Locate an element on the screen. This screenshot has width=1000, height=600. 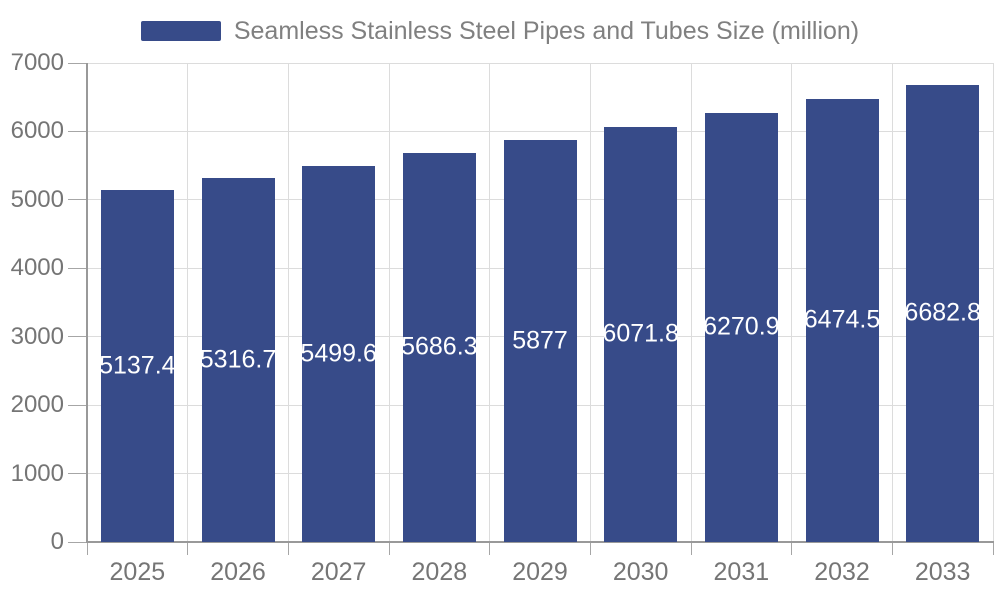
bar-2026 is located at coordinates (238, 360).